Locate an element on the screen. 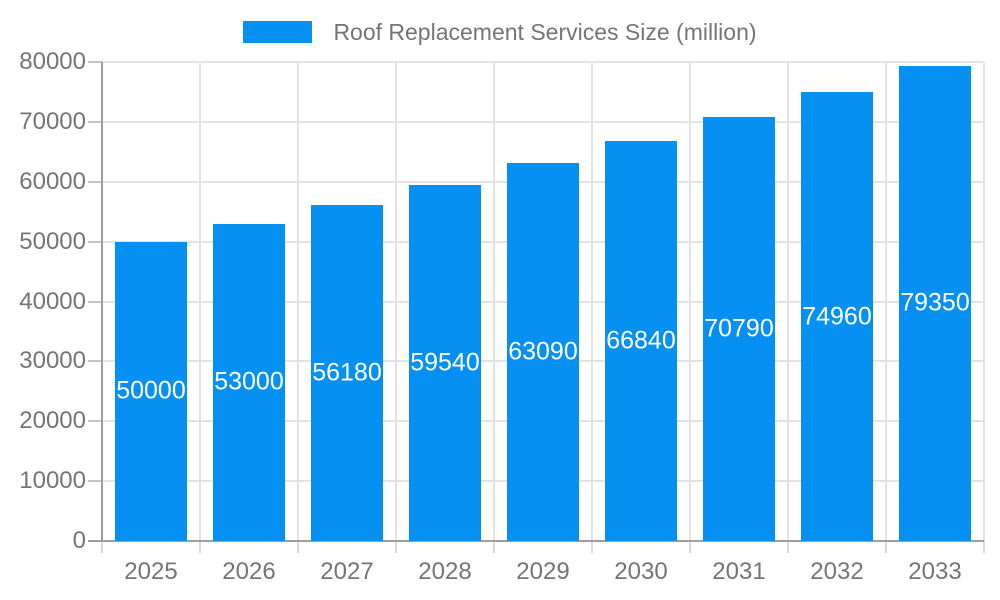 The height and width of the screenshot is (600, 1000). x-tick-label: 2033 is located at coordinates (935, 571).